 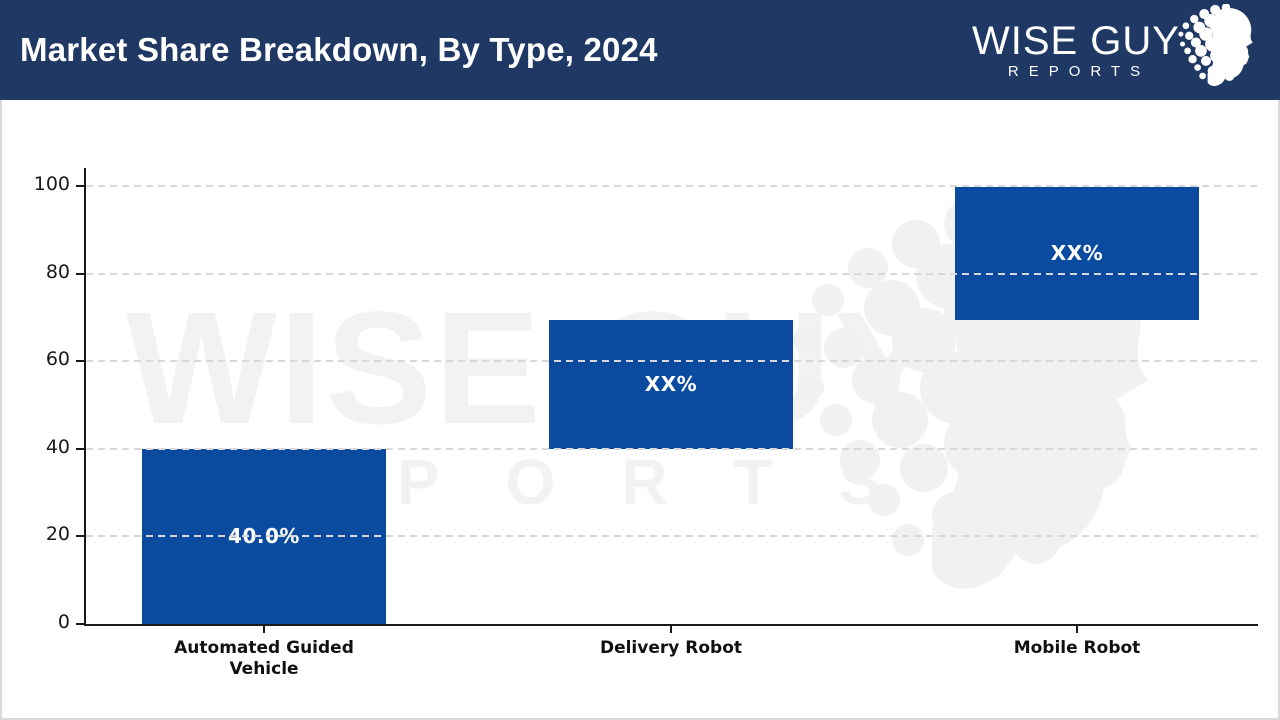 What do you see at coordinates (51, 184) in the screenshot?
I see `y-tick-label: 100` at bounding box center [51, 184].